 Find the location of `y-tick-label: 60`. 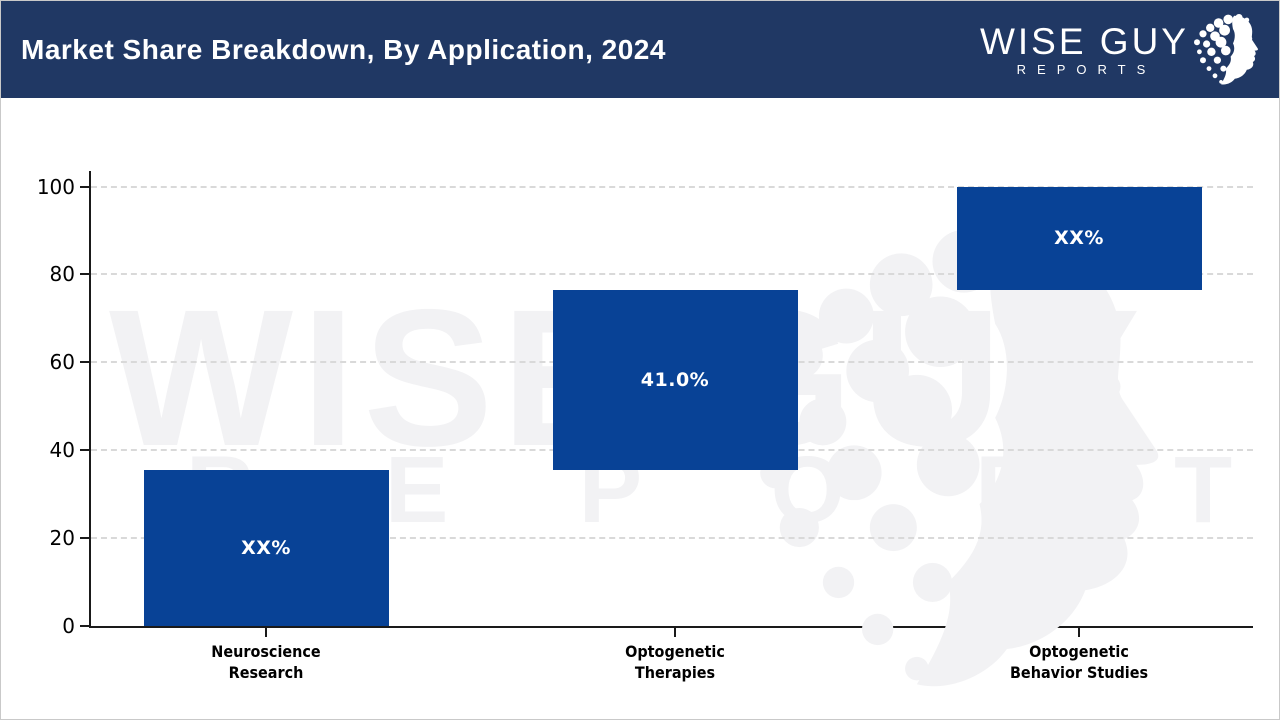

y-tick-label: 60 is located at coordinates (62, 362).